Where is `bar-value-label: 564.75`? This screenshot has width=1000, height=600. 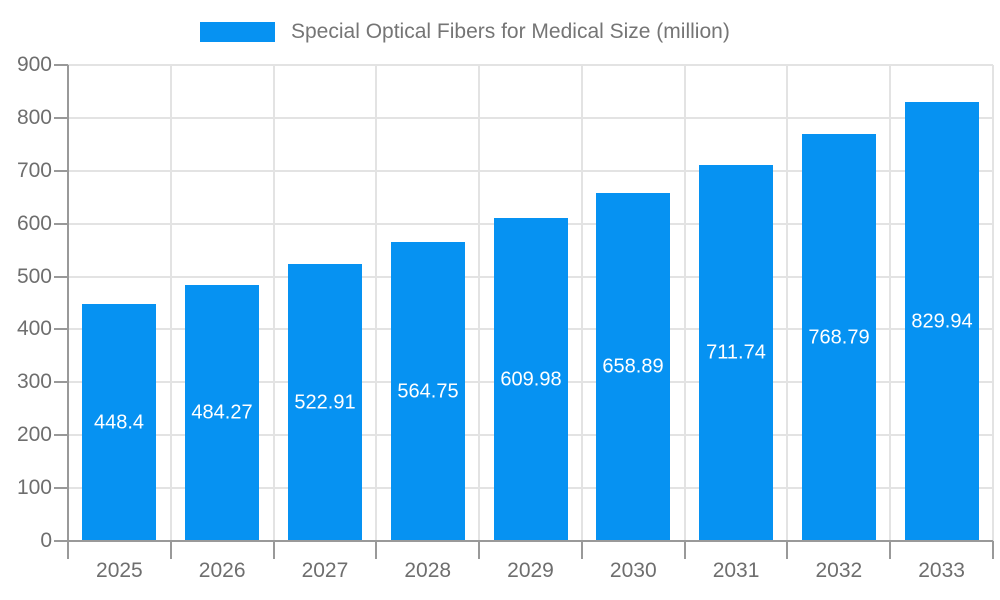 bar-value-label: 564.75 is located at coordinates (428, 391).